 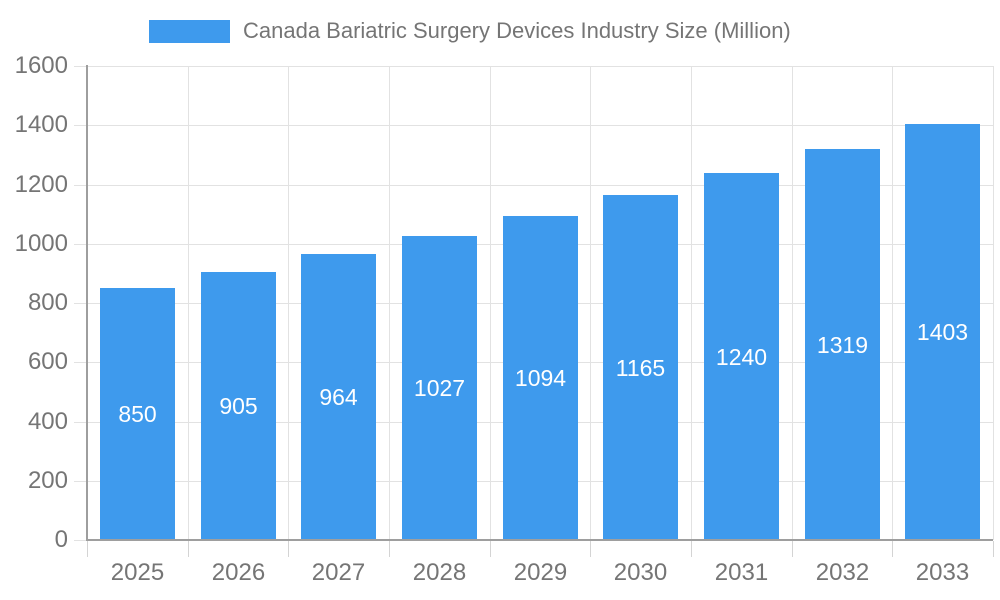 I want to click on x-axis-label: 2026, so click(x=238, y=572).